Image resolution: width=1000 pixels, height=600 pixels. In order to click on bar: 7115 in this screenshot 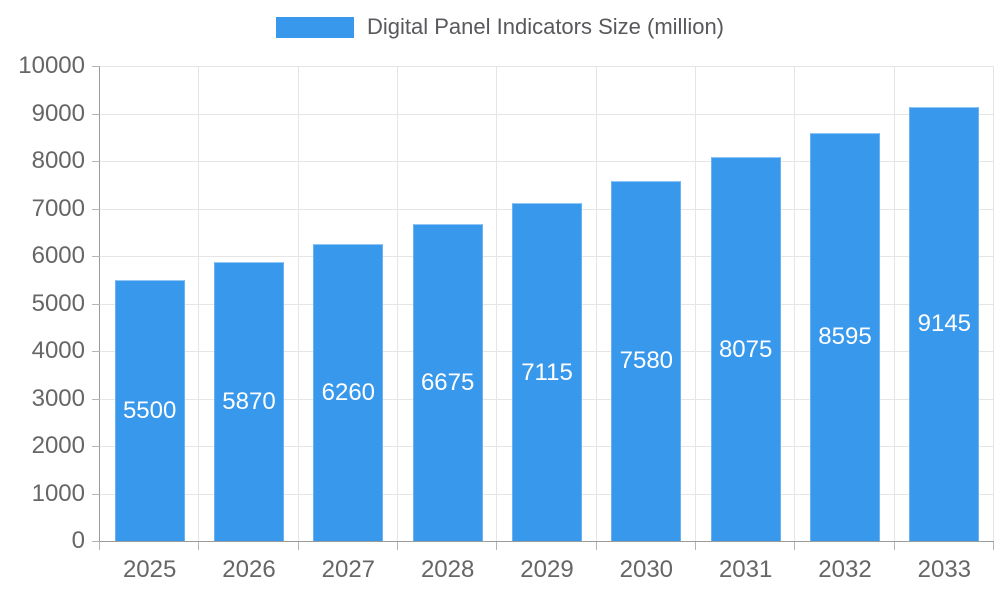, I will do `click(547, 372)`.